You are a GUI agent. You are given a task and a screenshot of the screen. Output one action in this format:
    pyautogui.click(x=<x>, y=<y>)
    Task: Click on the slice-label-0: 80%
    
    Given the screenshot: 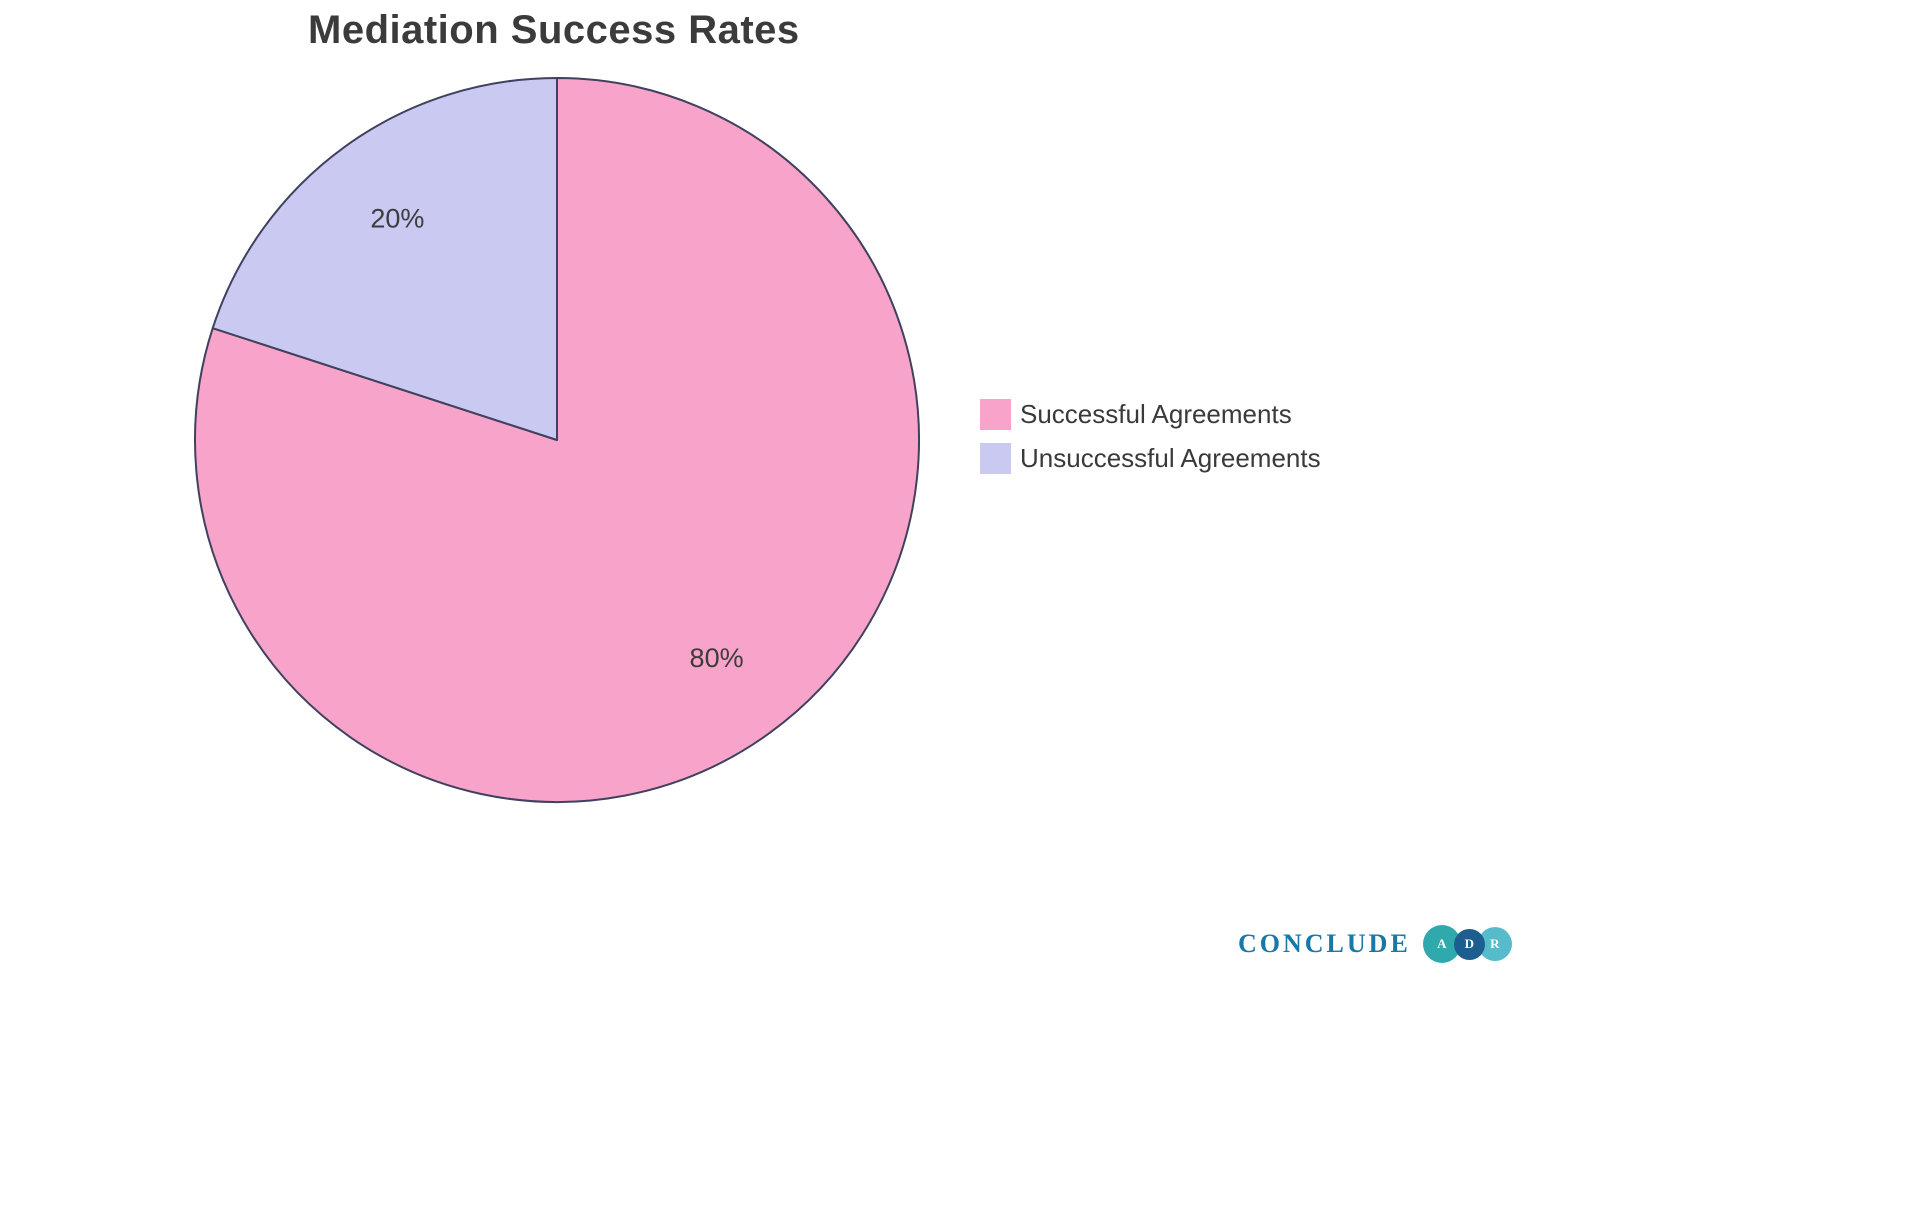 What is the action you would take?
    pyautogui.click(x=717, y=658)
    